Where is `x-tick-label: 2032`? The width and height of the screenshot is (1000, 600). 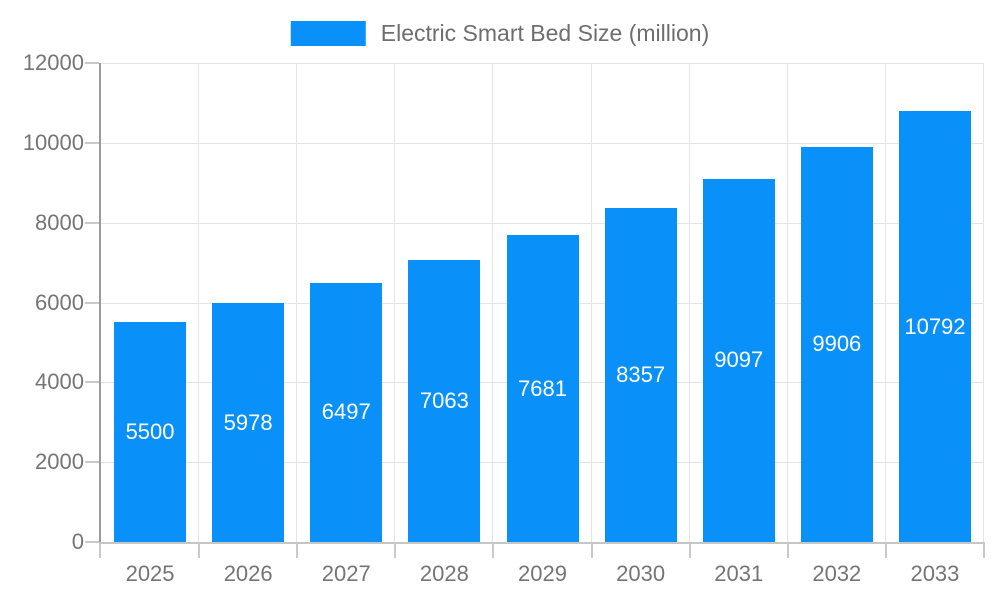 x-tick-label: 2032 is located at coordinates (837, 573).